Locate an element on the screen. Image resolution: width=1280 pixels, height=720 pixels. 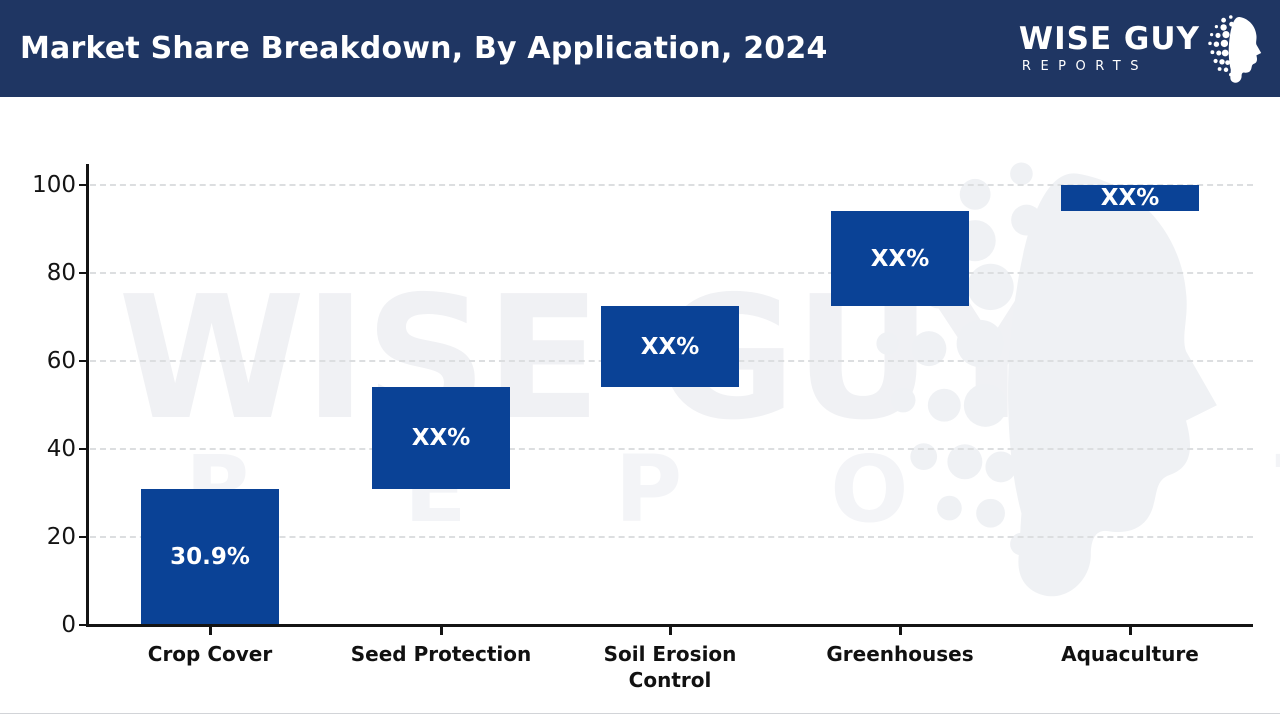
y-axis-tick-label: 100 is located at coordinates (54, 185).